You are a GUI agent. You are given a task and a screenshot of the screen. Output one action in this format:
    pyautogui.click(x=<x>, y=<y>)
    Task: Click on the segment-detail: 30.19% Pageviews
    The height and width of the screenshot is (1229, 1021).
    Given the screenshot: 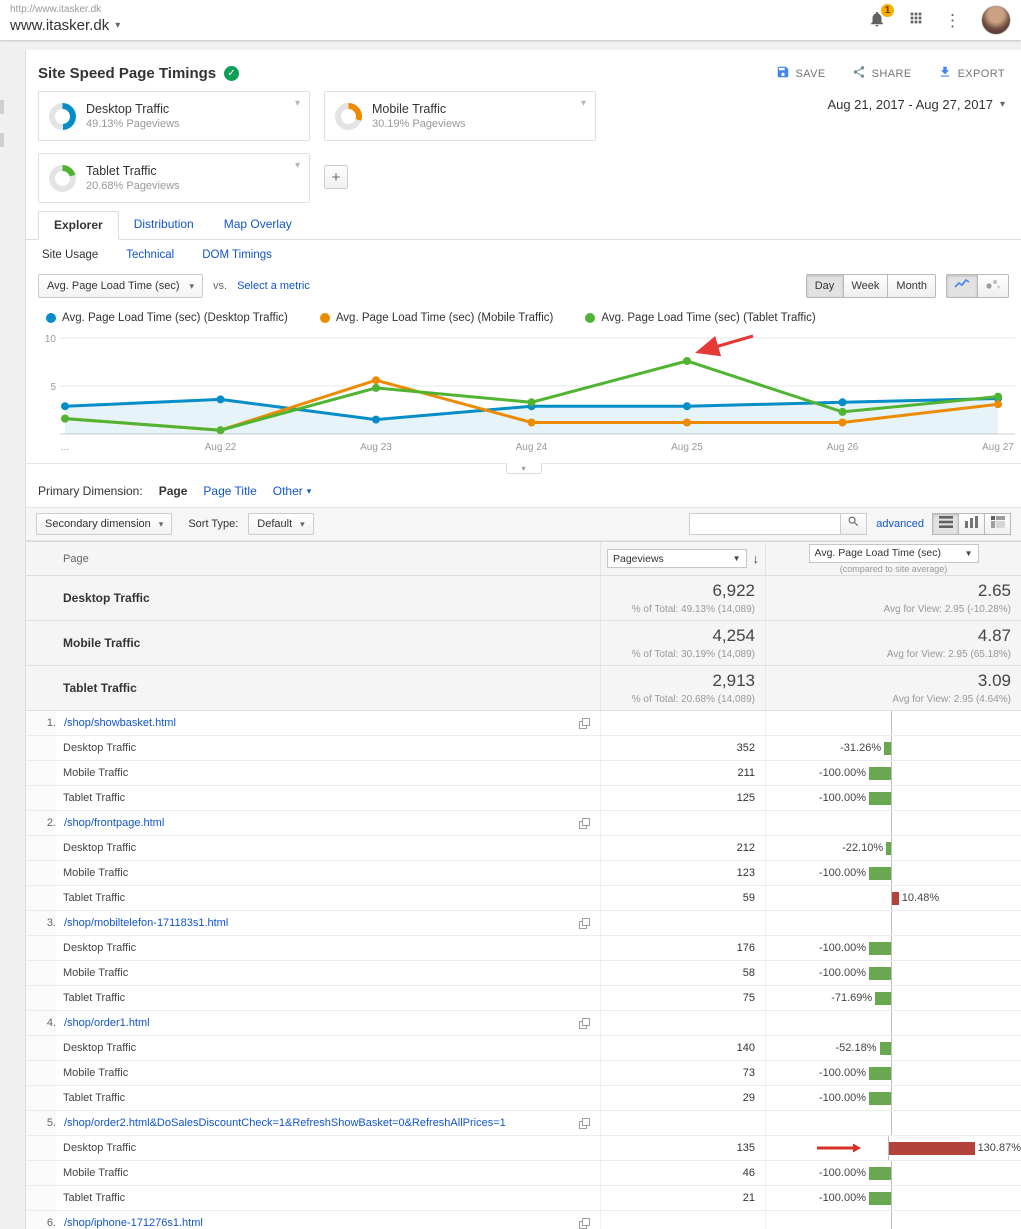 What is the action you would take?
    pyautogui.click(x=419, y=124)
    